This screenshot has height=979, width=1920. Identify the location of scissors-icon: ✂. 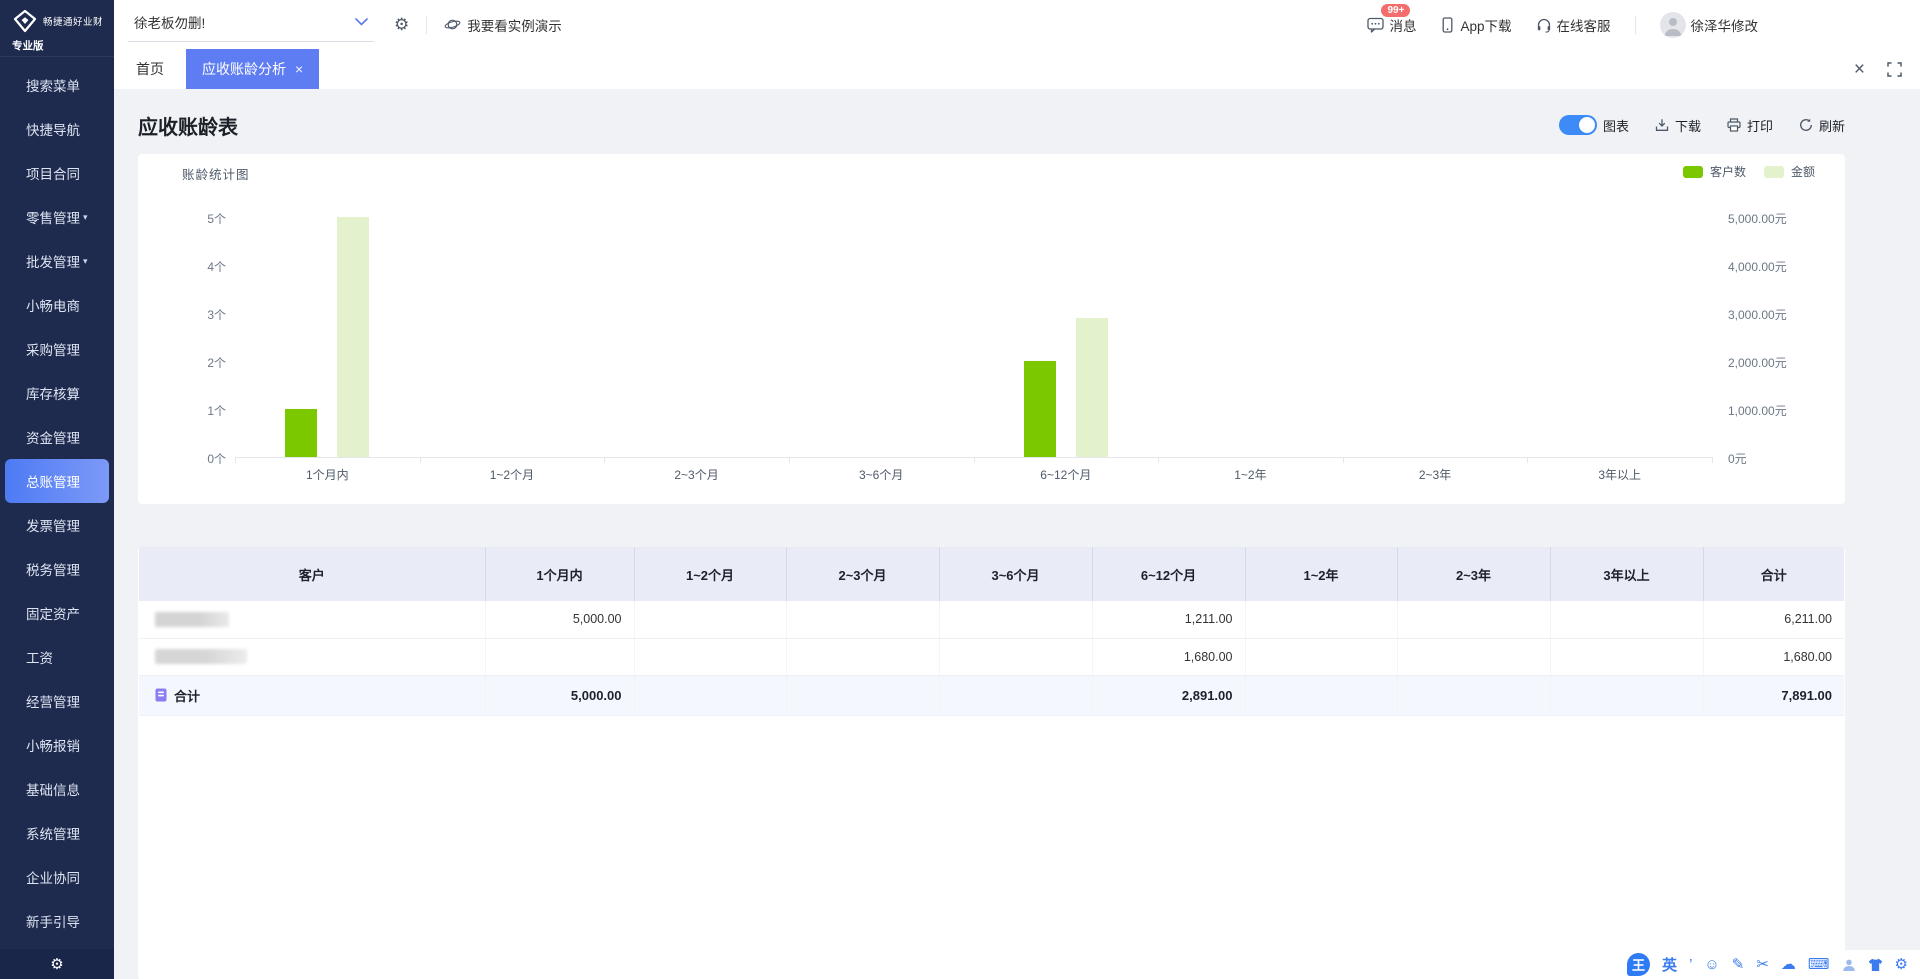
(1762, 964).